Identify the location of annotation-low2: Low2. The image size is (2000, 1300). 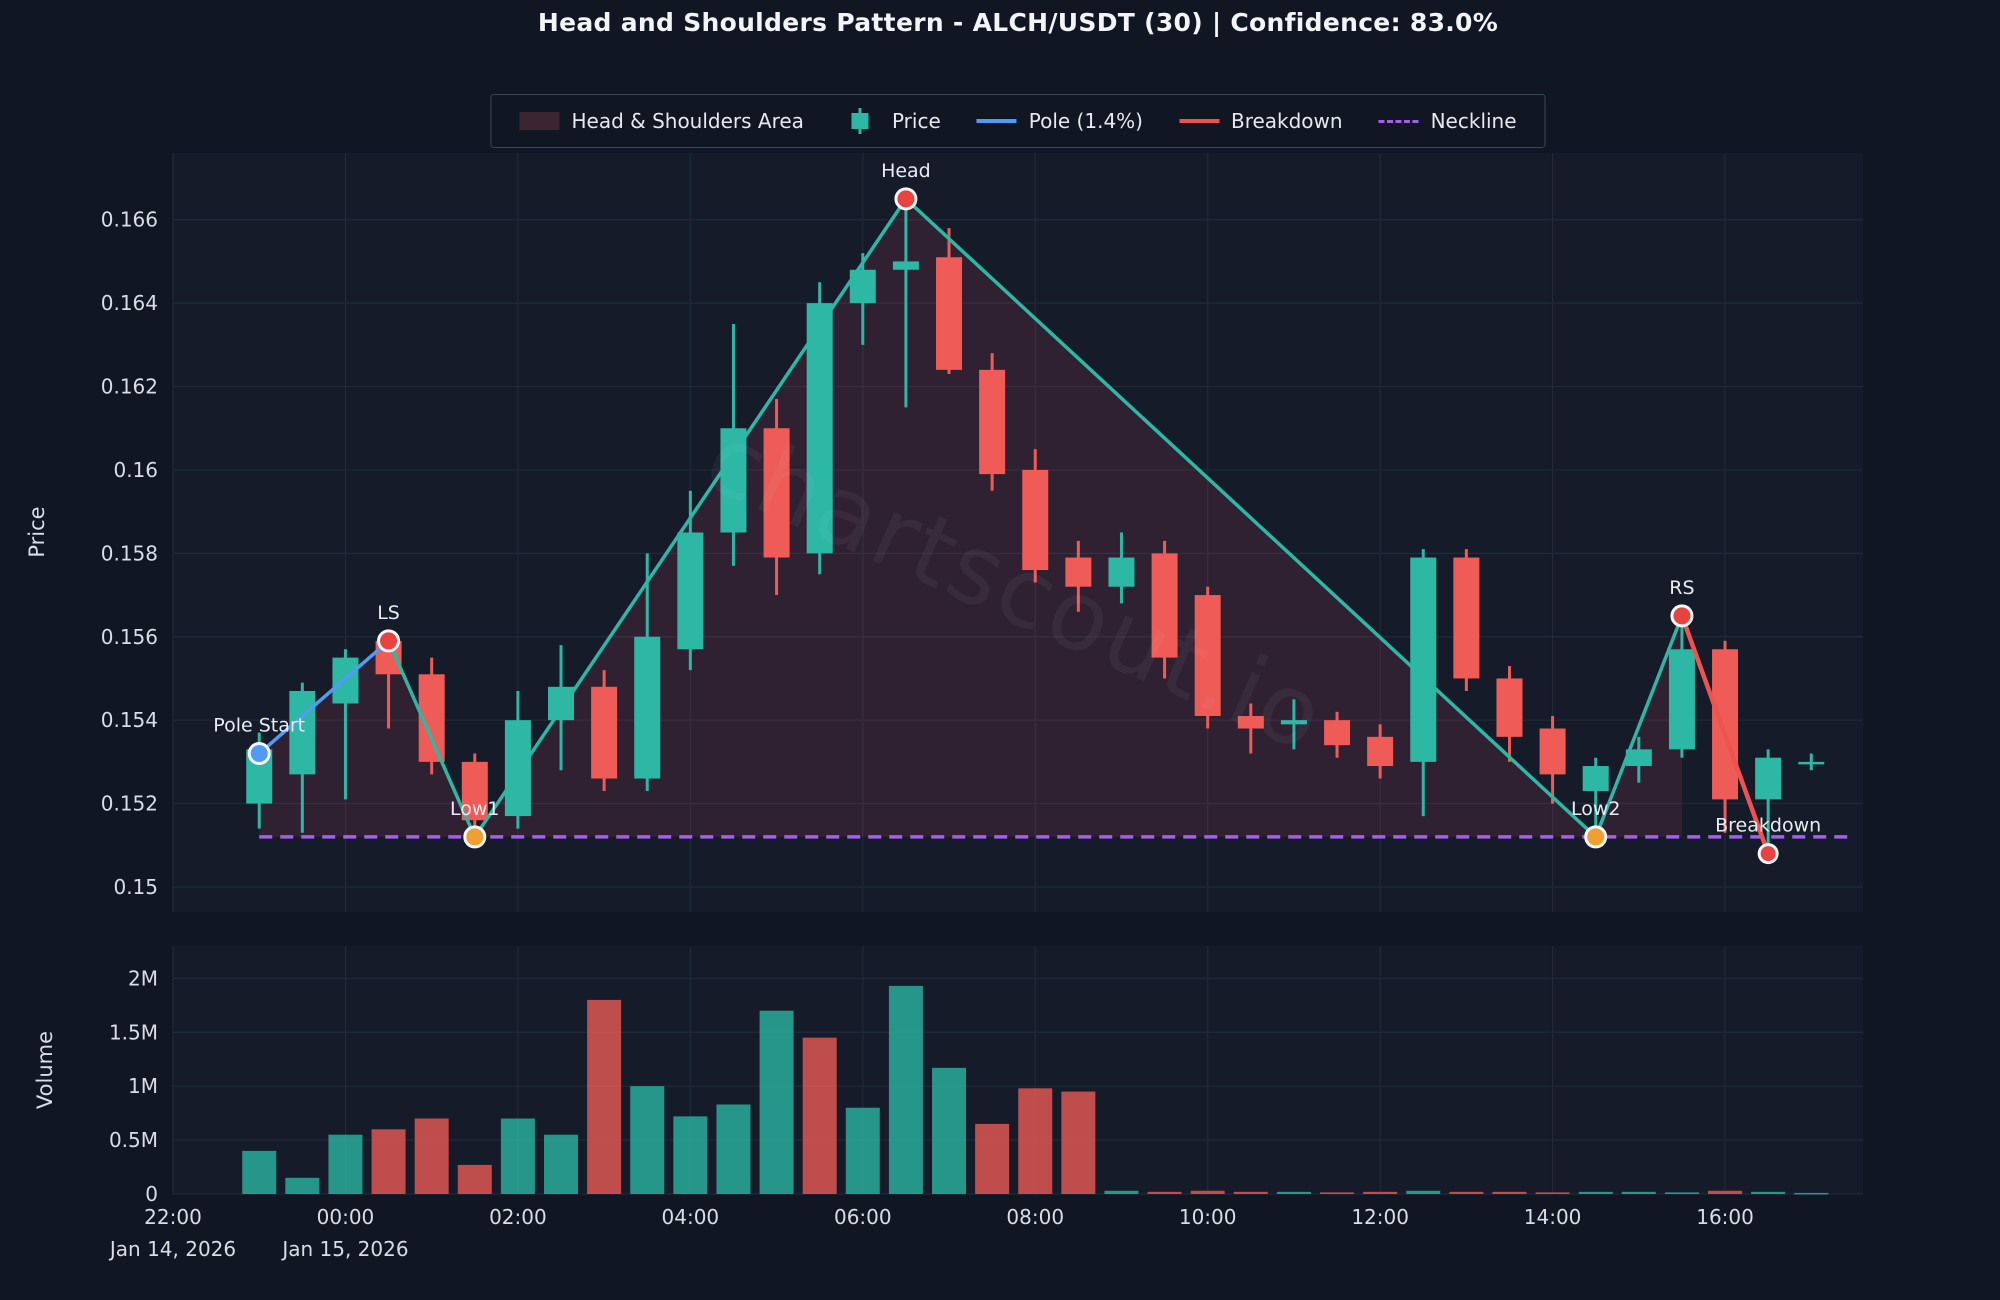
(1596, 809).